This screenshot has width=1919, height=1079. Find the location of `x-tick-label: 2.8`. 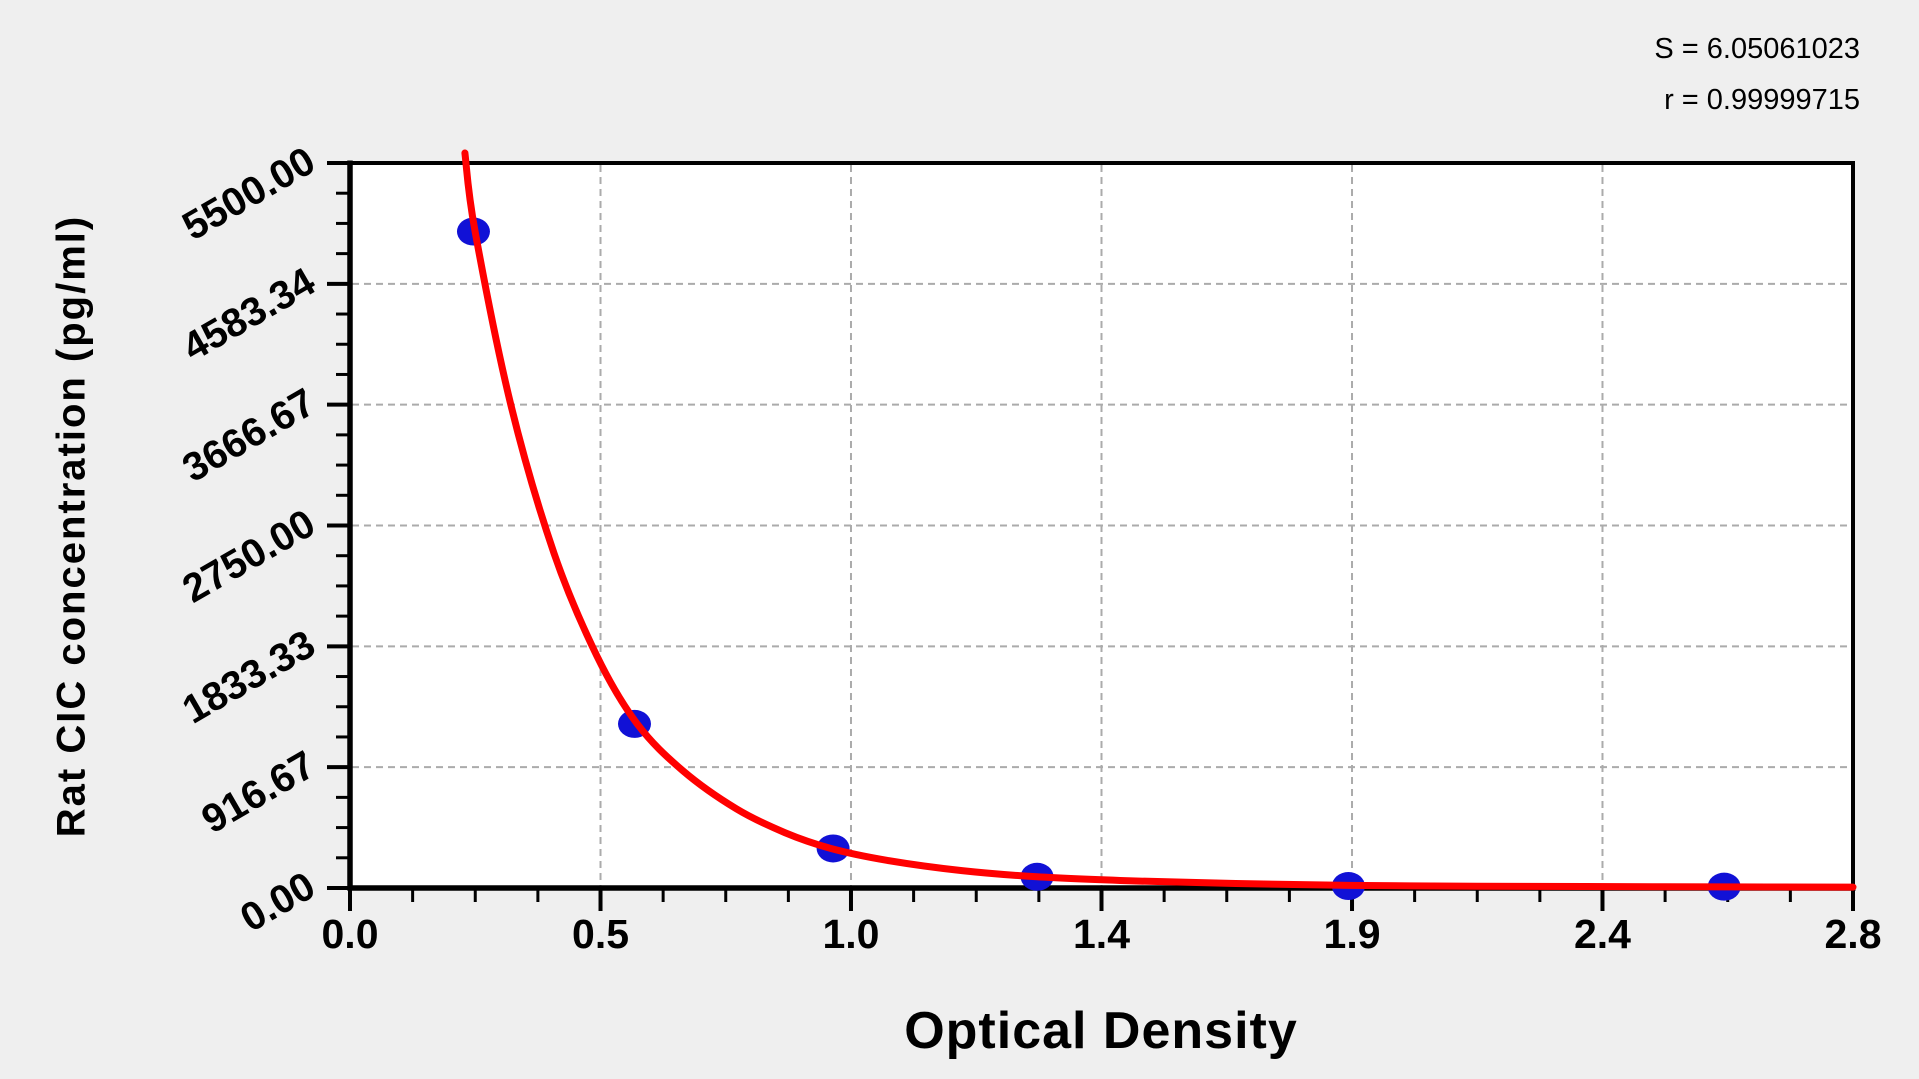

x-tick-label: 2.8 is located at coordinates (1853, 934).